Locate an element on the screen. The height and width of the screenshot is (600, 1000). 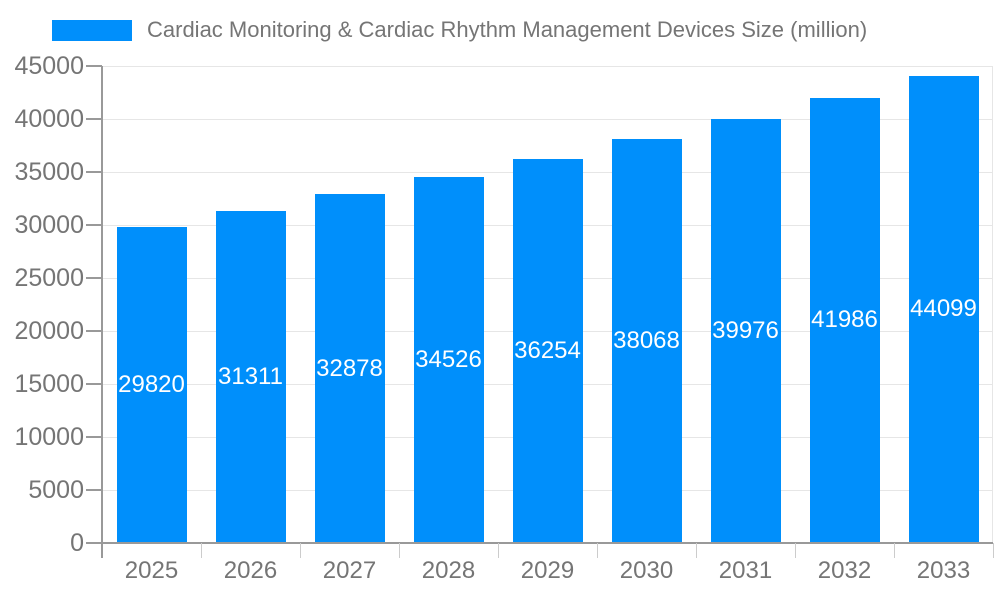
x-axis-label: 2025 is located at coordinates (151, 570).